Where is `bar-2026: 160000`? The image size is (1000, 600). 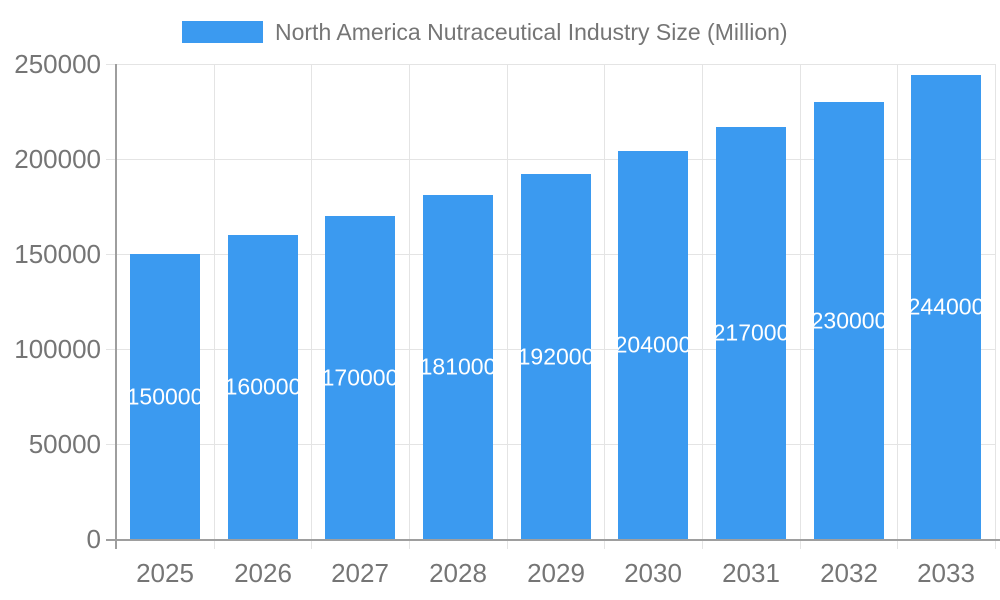
bar-2026: 160000 is located at coordinates (263, 387).